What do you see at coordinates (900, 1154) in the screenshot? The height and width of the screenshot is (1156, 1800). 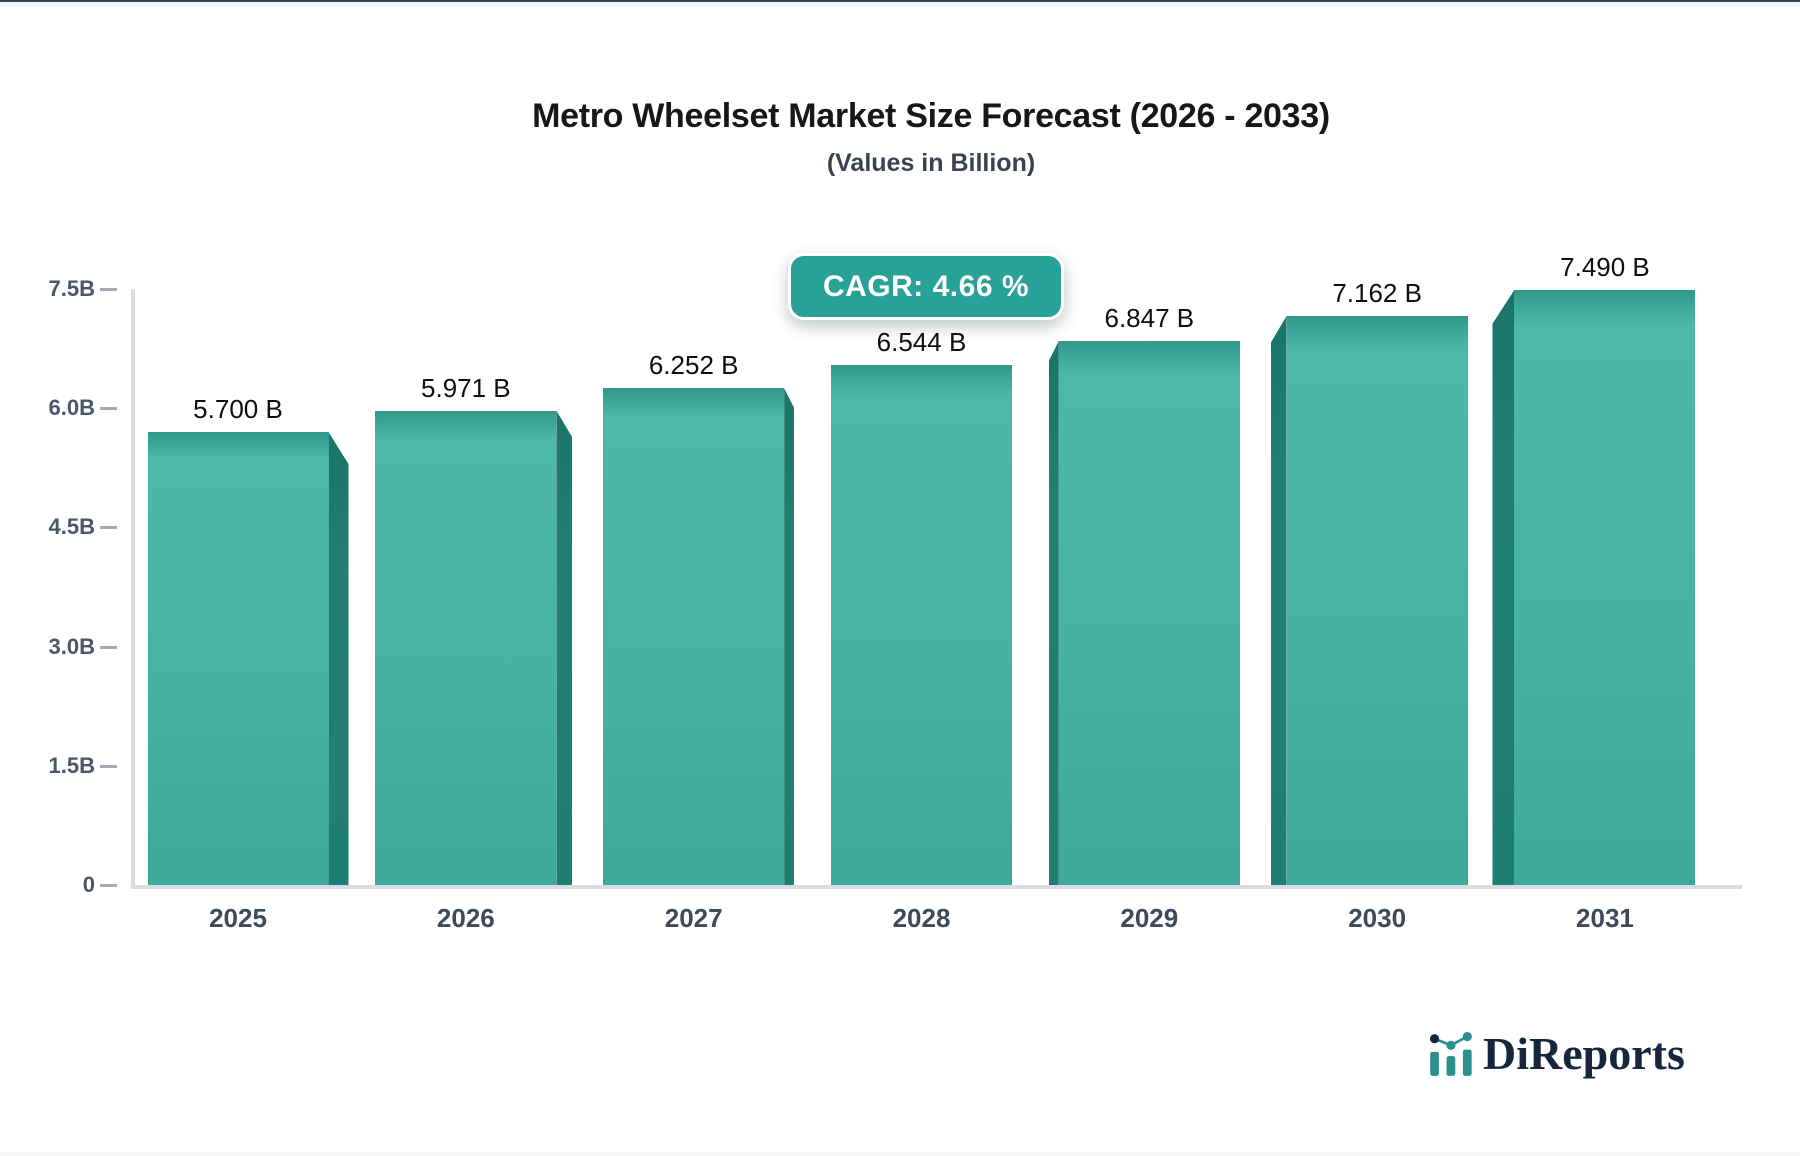 I see `bottom-edge-band` at bounding box center [900, 1154].